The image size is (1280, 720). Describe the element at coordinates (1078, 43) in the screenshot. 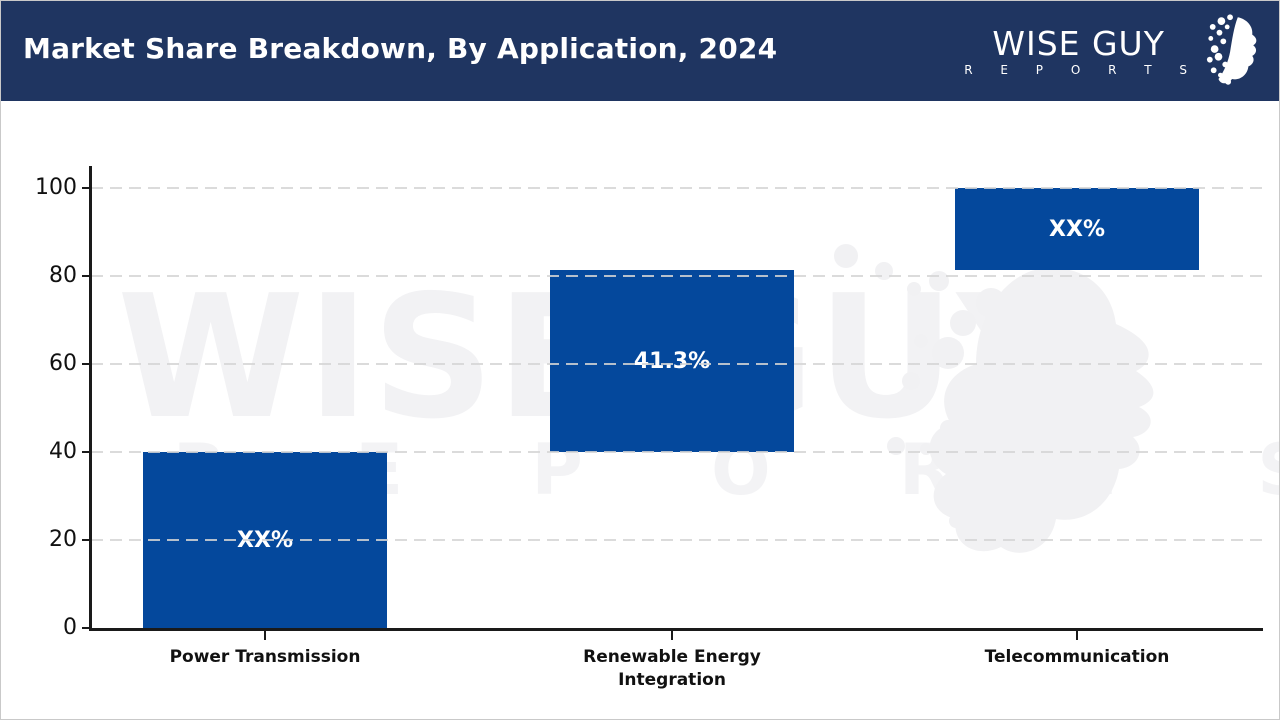

I see `logo-wordmark: WISE GUY` at that location.